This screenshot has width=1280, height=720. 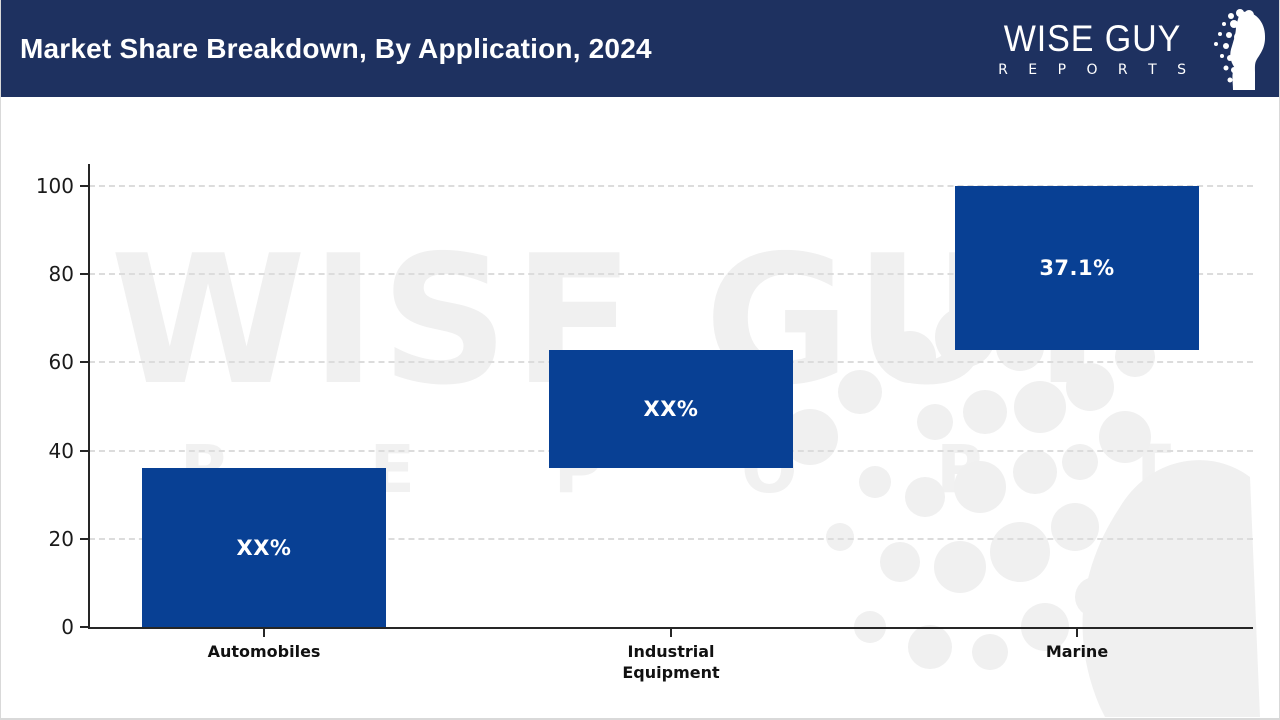 What do you see at coordinates (61, 362) in the screenshot?
I see `y-tick-label-60: 60` at bounding box center [61, 362].